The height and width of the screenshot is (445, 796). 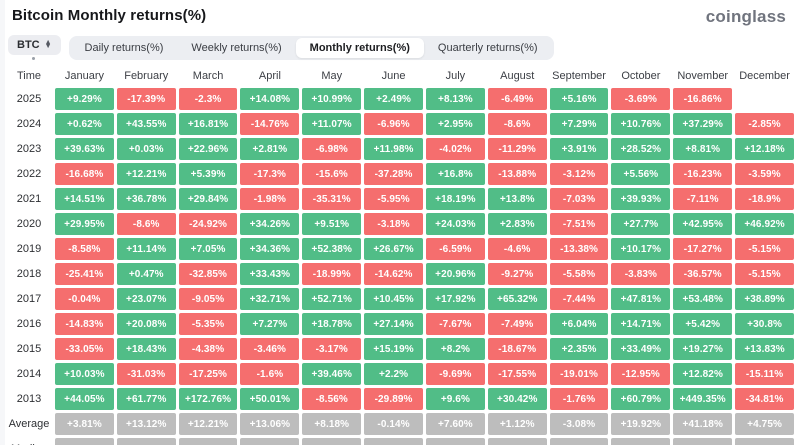 What do you see at coordinates (455, 249) in the screenshot?
I see `return-cell: -6.59%` at bounding box center [455, 249].